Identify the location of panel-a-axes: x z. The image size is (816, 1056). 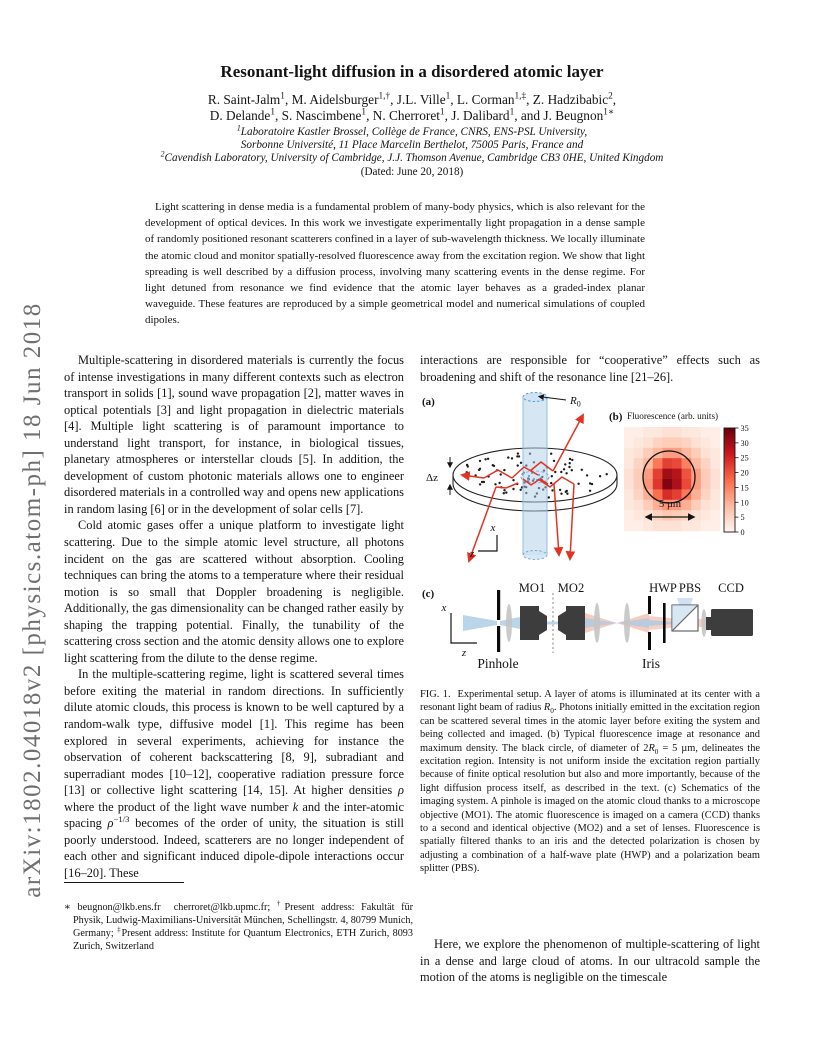
(483, 541).